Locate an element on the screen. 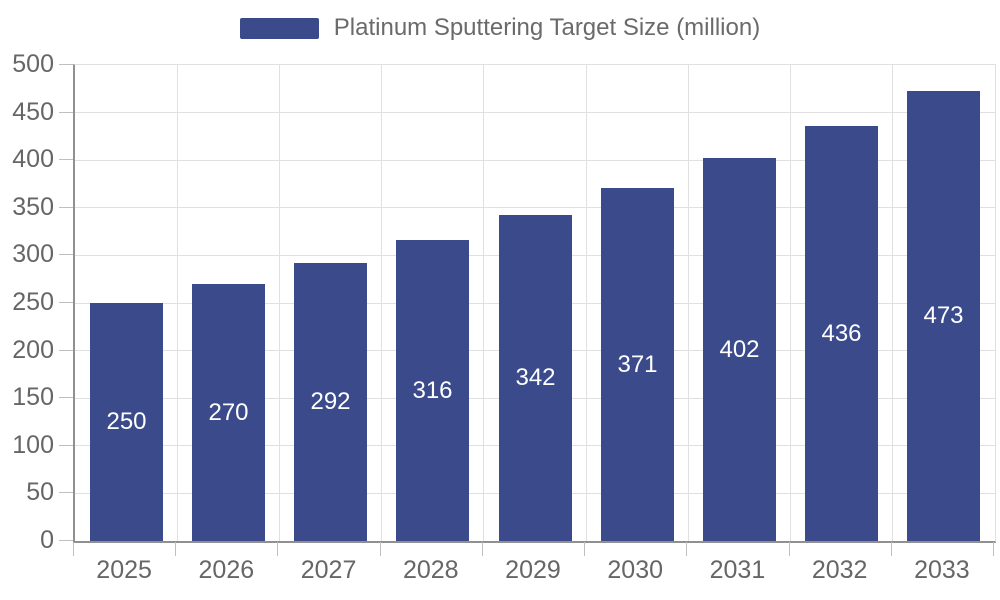 This screenshot has width=1000, height=600. bar-2028: 316 is located at coordinates (432, 390).